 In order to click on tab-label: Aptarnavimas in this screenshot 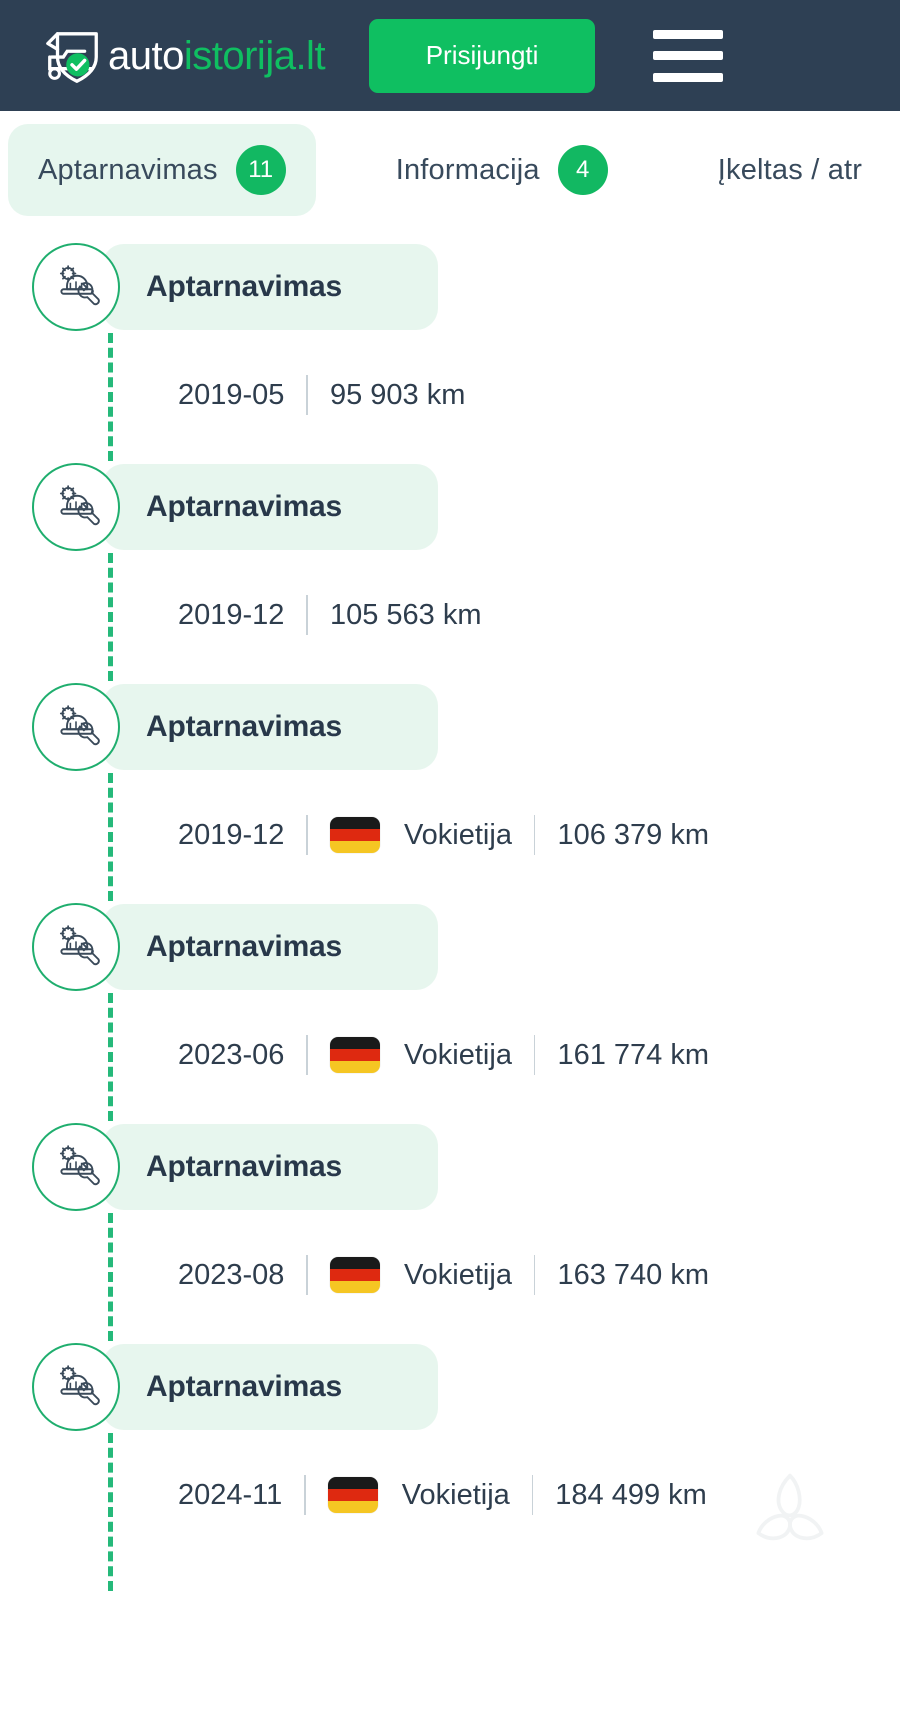, I will do `click(128, 169)`.